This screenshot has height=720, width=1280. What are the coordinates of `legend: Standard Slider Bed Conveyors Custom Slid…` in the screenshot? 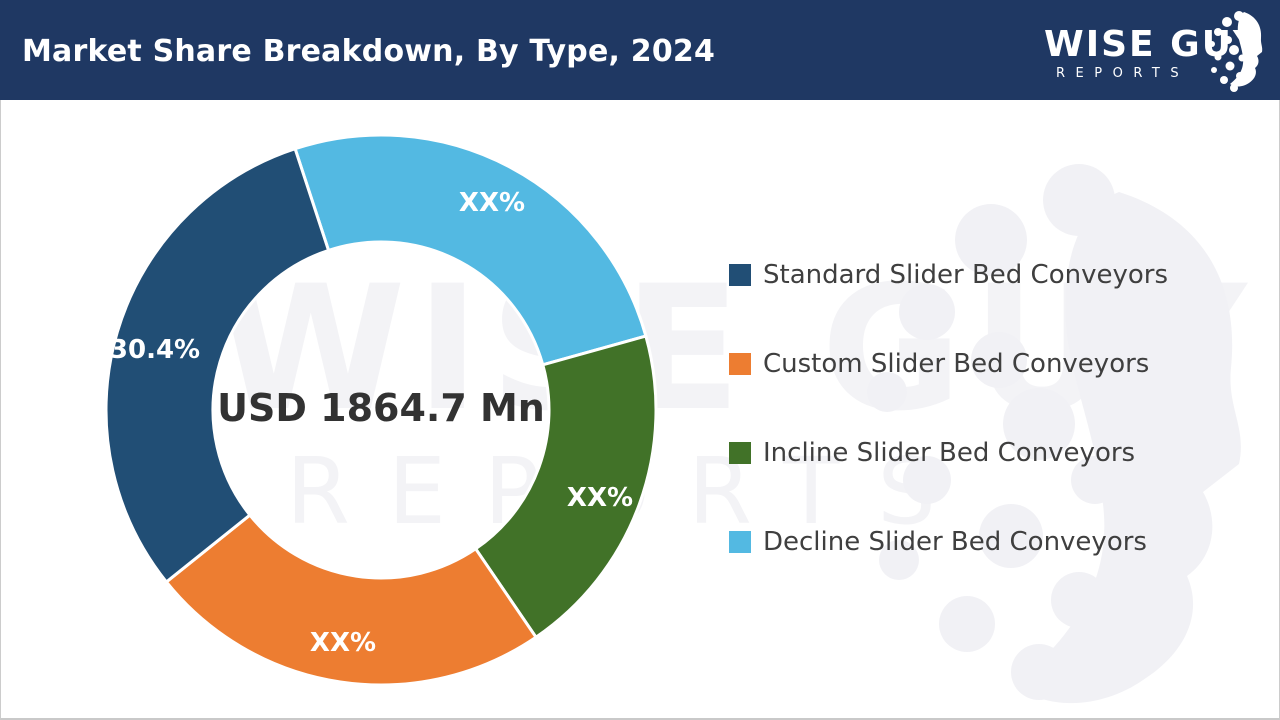 It's located at (948, 408).